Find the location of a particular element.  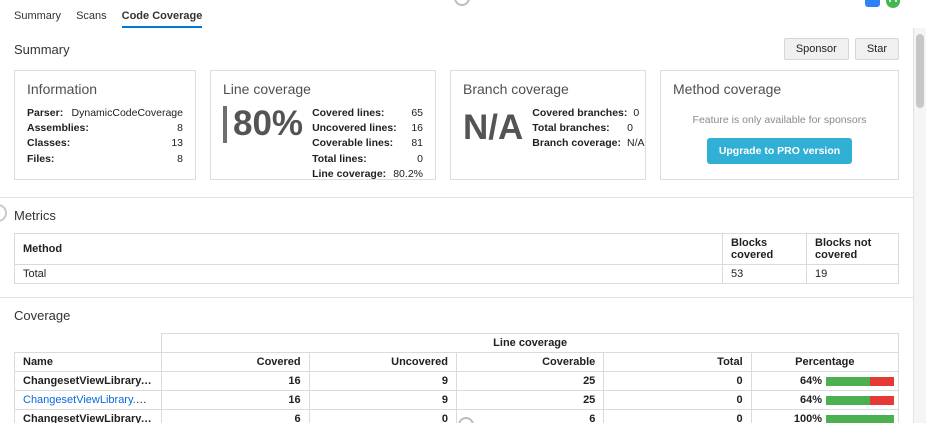

sponsor-feature-note: Feature is only available for sponsors is located at coordinates (779, 120).